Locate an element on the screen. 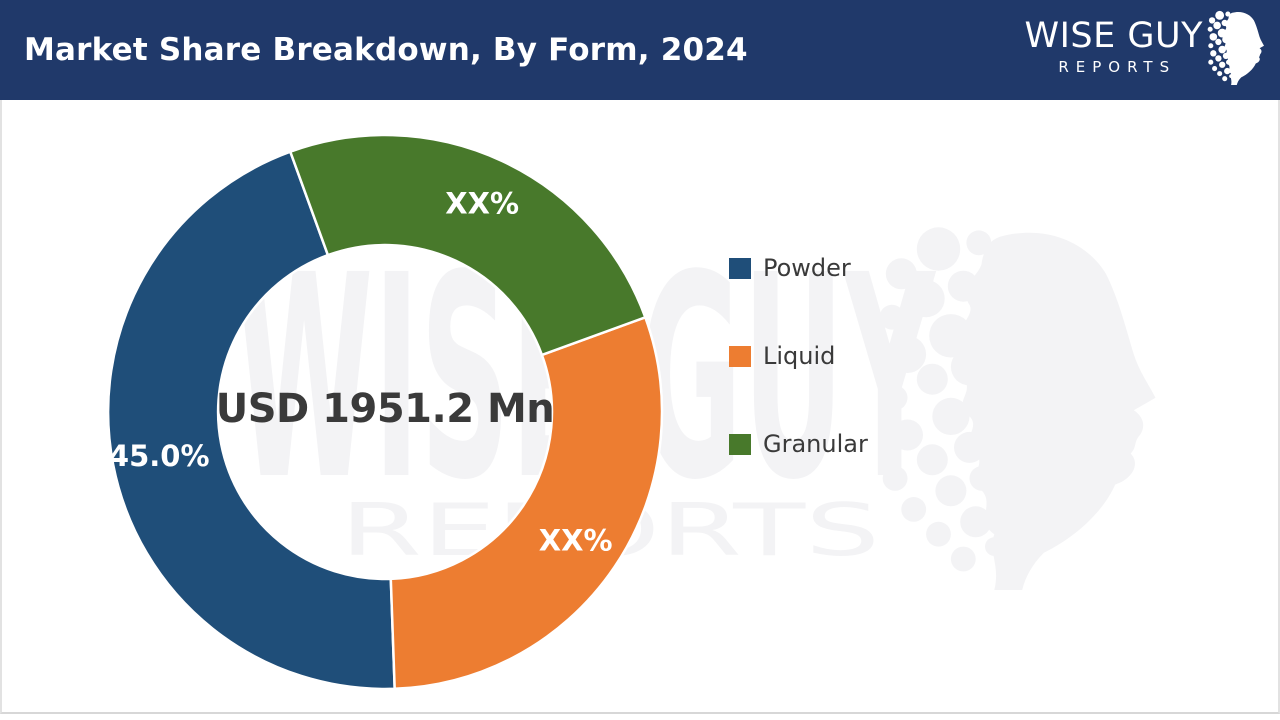 The width and height of the screenshot is (1280, 720). dotted-face-watermark-icon is located at coordinates (1016, 404).